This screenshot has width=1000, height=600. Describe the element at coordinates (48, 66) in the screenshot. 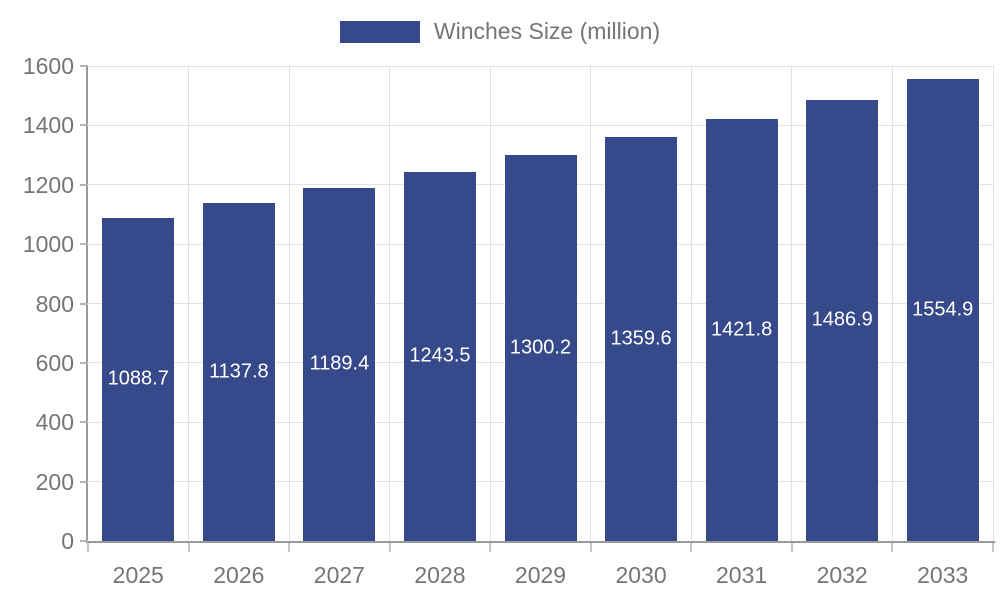

I see `y-tick-label: 1600` at that location.